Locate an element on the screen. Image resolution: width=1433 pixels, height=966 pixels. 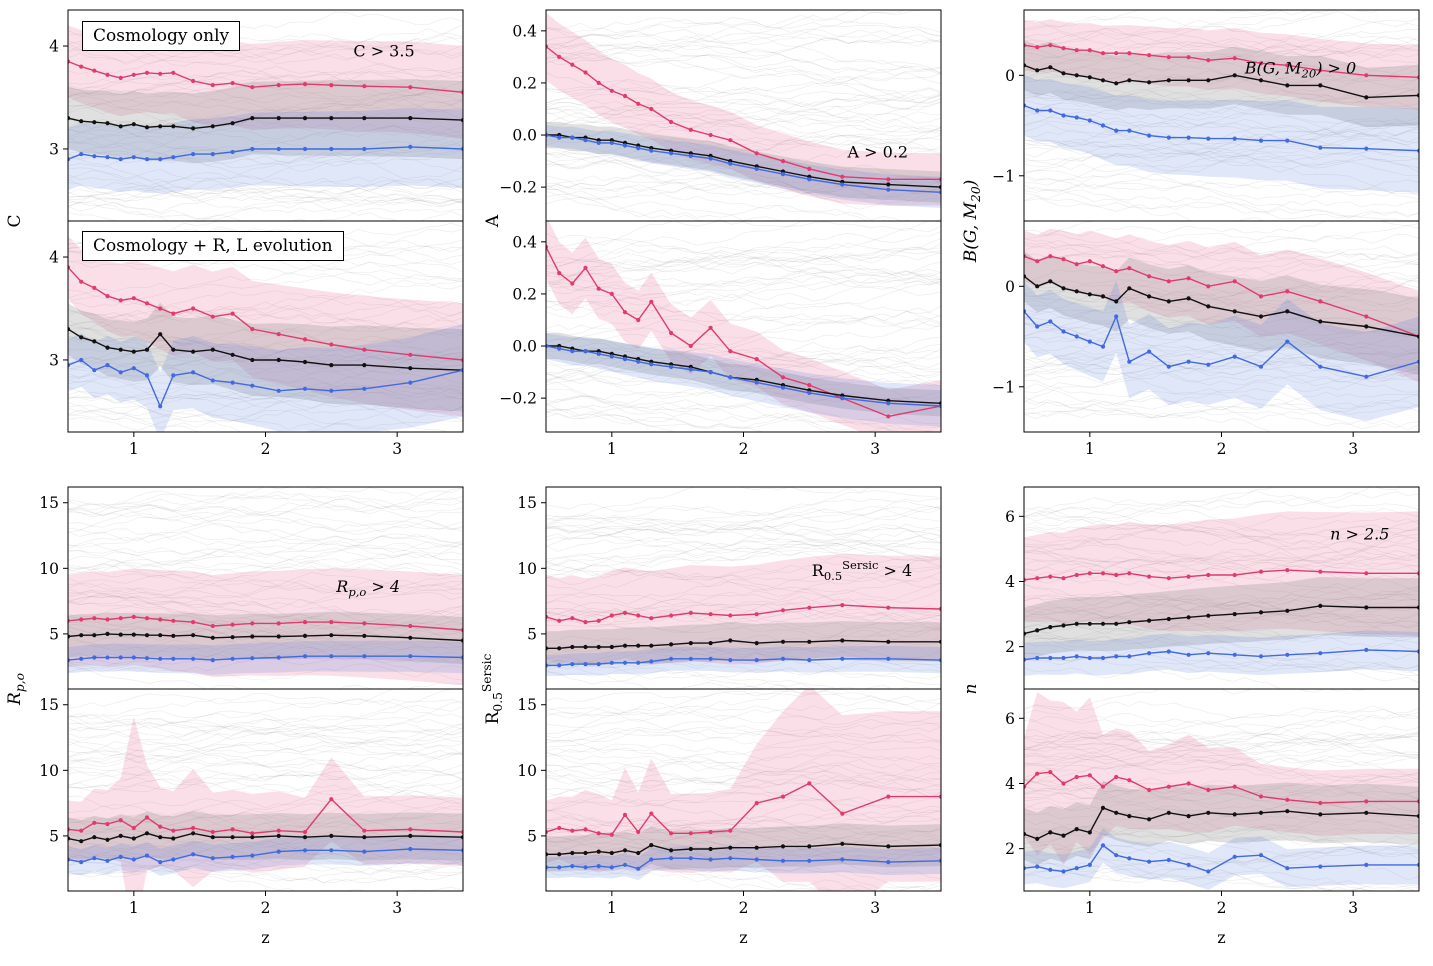
y-tick-label: 2 is located at coordinates (1010, 647).